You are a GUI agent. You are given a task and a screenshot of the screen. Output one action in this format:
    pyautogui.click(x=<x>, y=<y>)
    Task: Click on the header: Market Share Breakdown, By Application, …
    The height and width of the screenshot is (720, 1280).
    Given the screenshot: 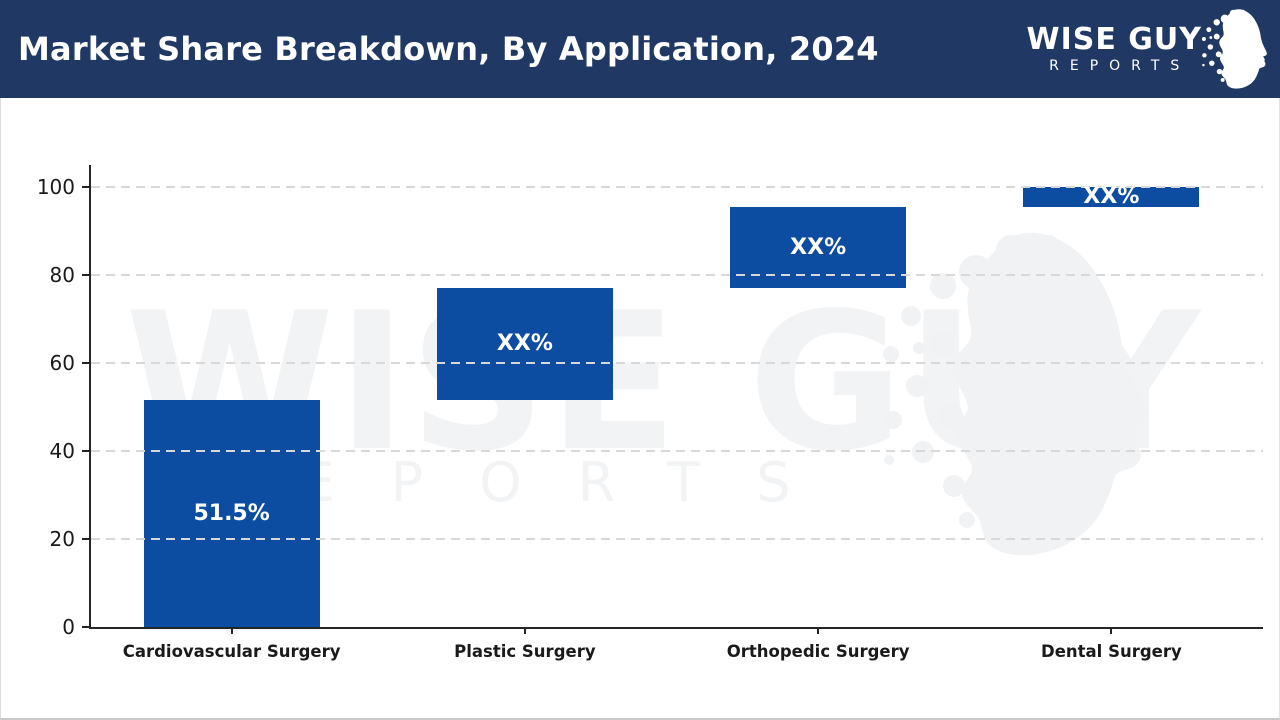 What is the action you would take?
    pyautogui.click(x=640, y=49)
    